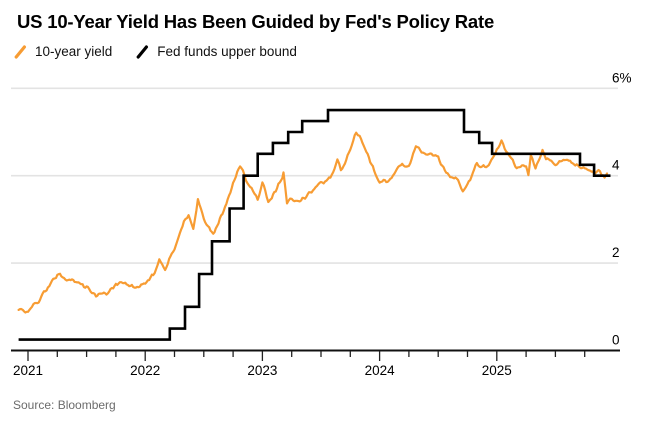 The height and width of the screenshot is (434, 648). I want to click on y-axis-label: 4, so click(616, 165).